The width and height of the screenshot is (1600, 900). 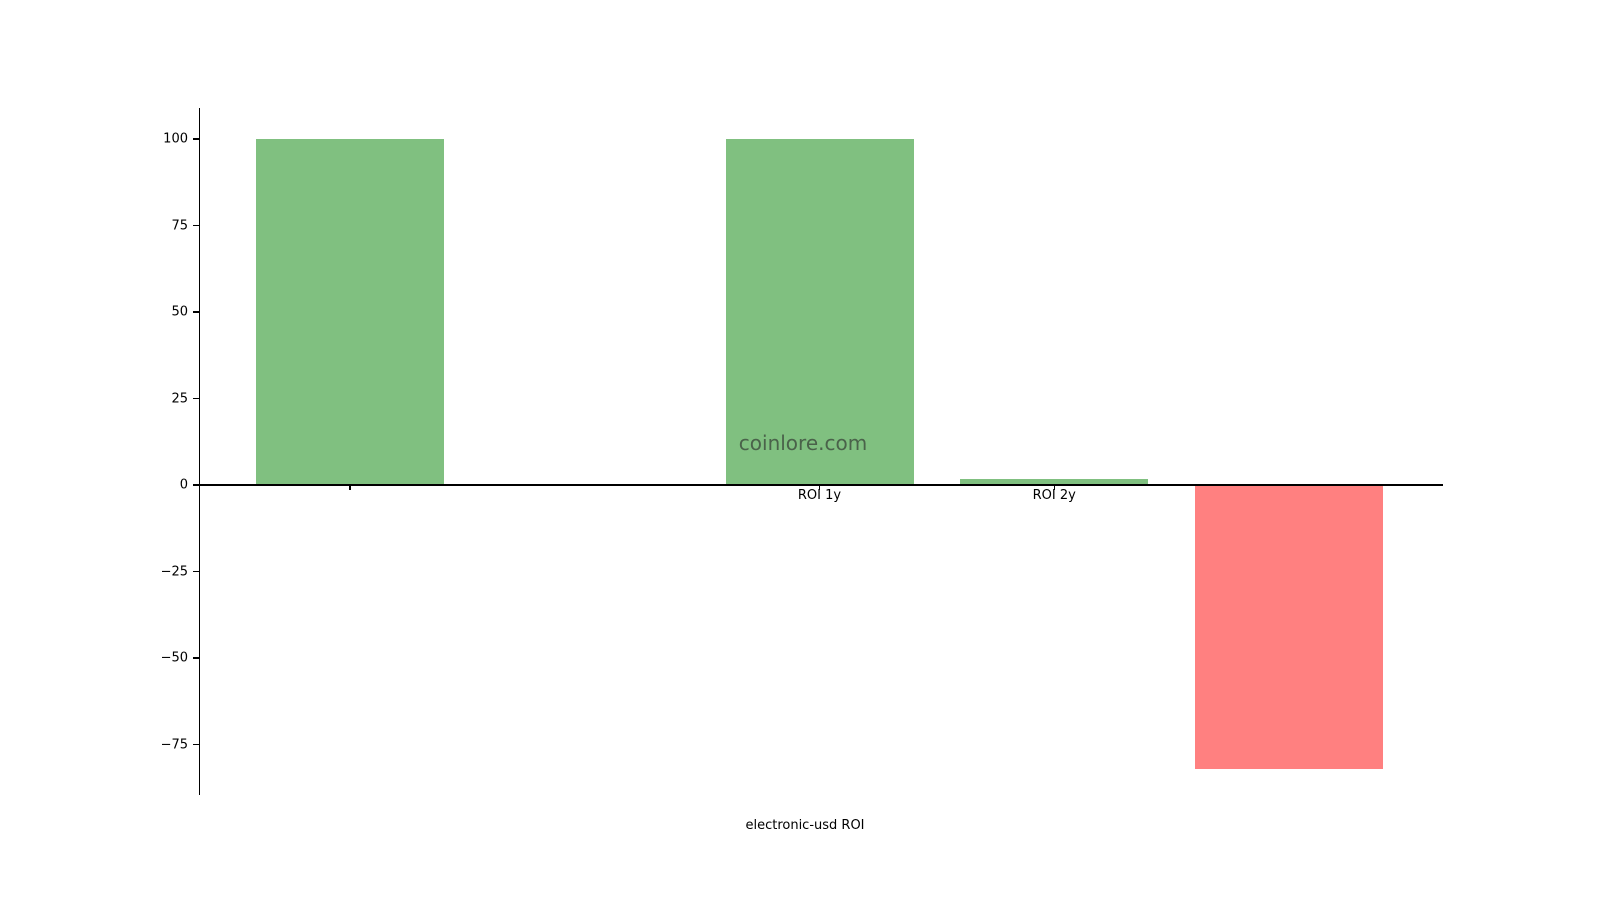 What do you see at coordinates (174, 571) in the screenshot?
I see `y-tick-label: −25` at bounding box center [174, 571].